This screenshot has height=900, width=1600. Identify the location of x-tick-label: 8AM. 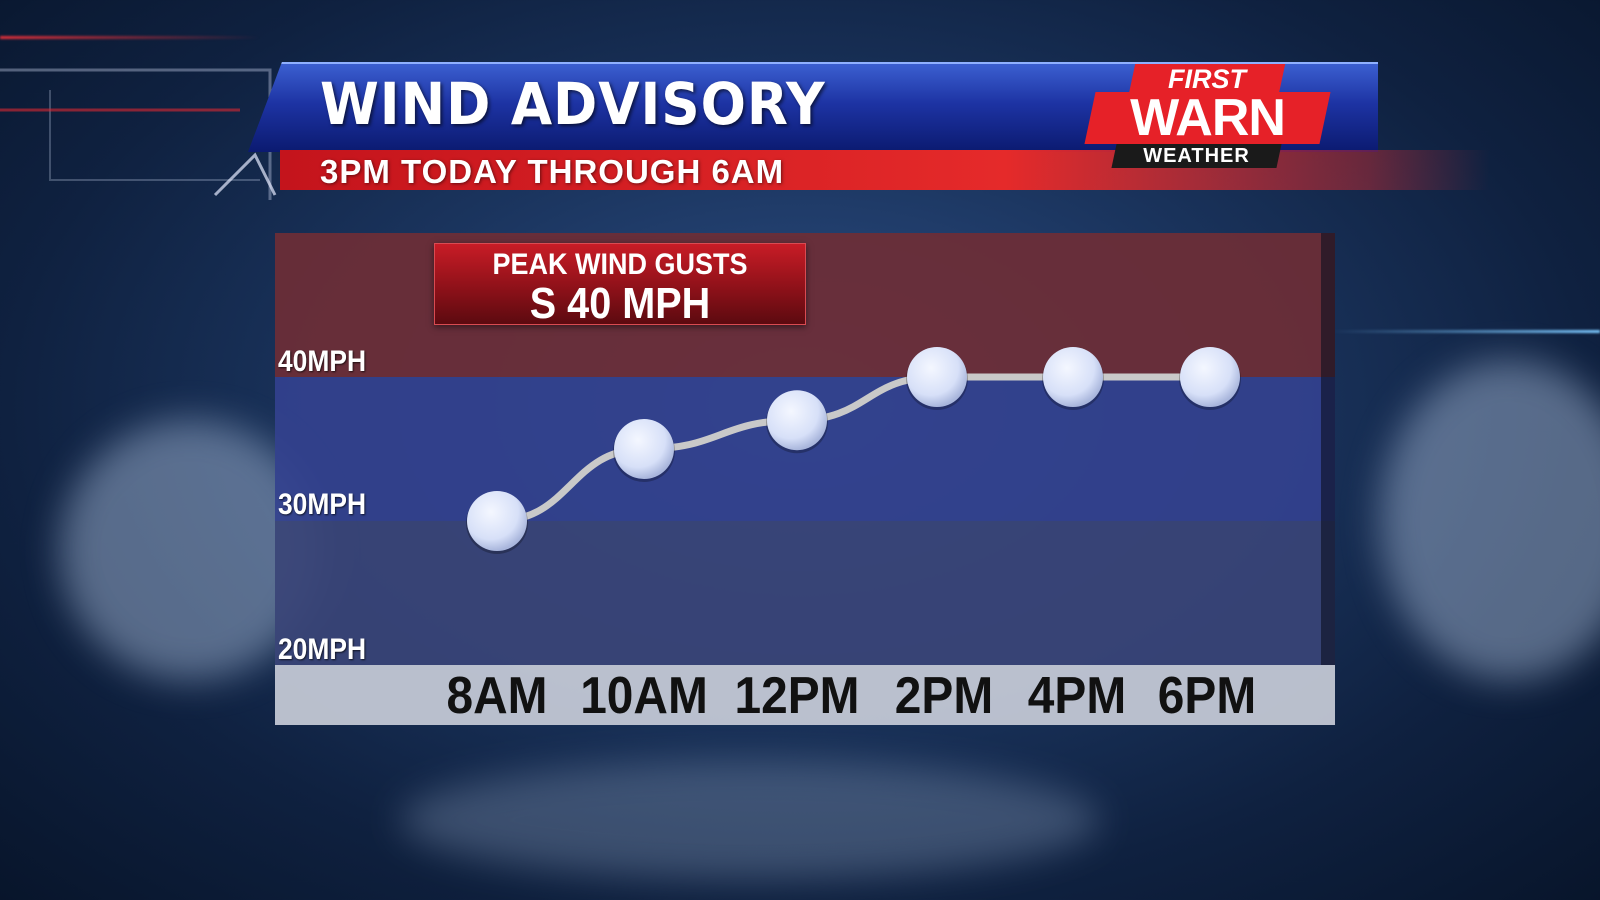
(497, 696).